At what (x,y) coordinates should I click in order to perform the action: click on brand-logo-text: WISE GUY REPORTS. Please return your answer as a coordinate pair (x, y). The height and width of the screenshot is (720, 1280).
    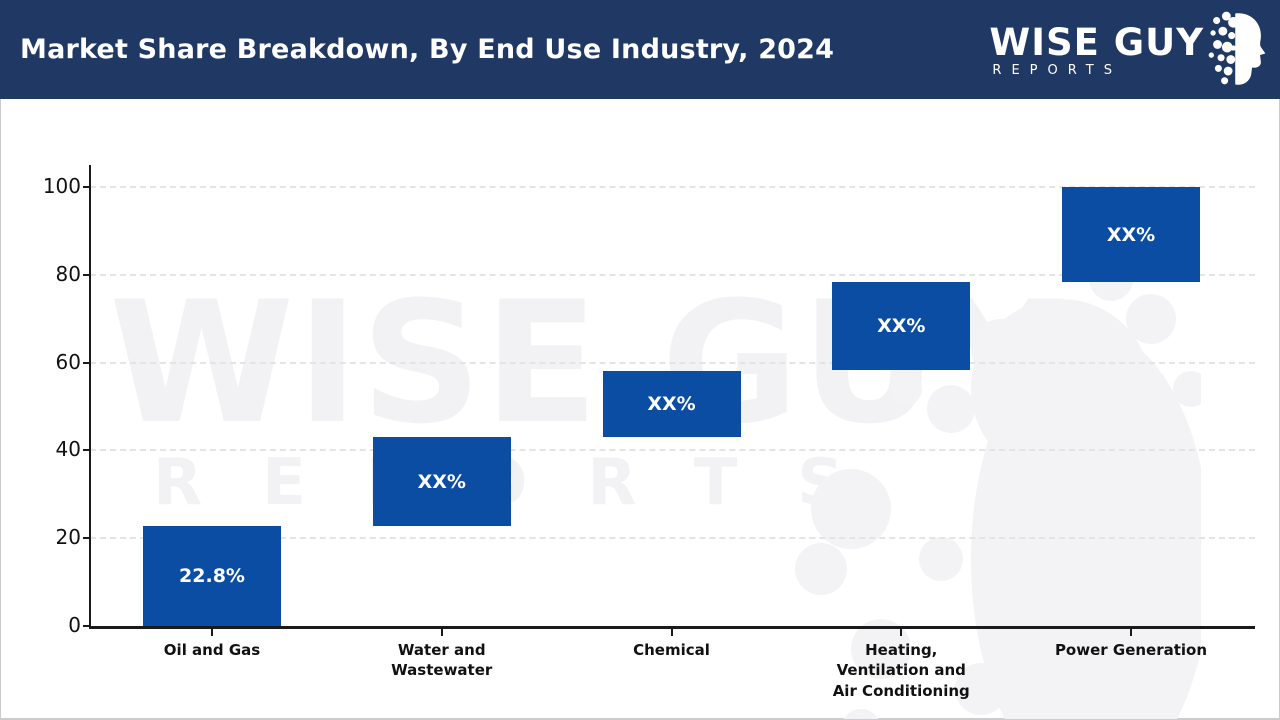
    Looking at the image, I should click on (1096, 50).